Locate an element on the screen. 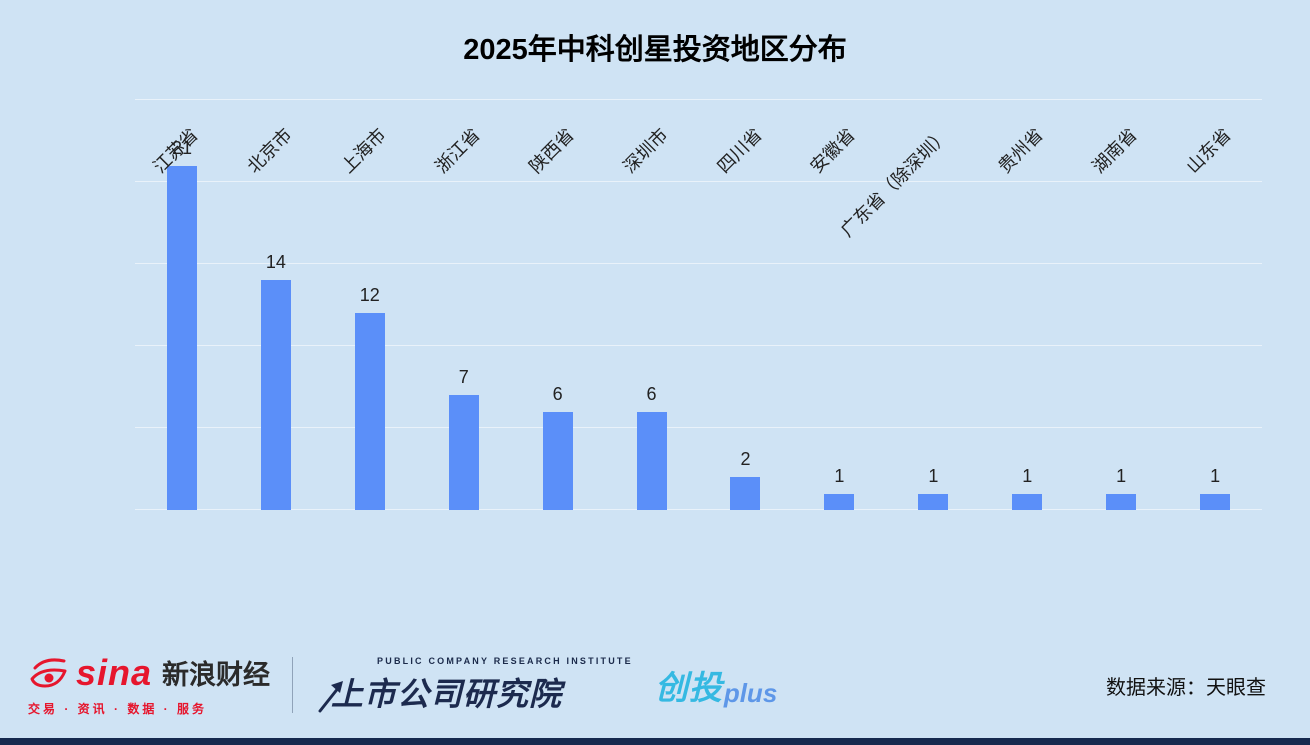 This screenshot has height=745, width=1310. bar-category-label: 深圳市 is located at coordinates (645, 150).